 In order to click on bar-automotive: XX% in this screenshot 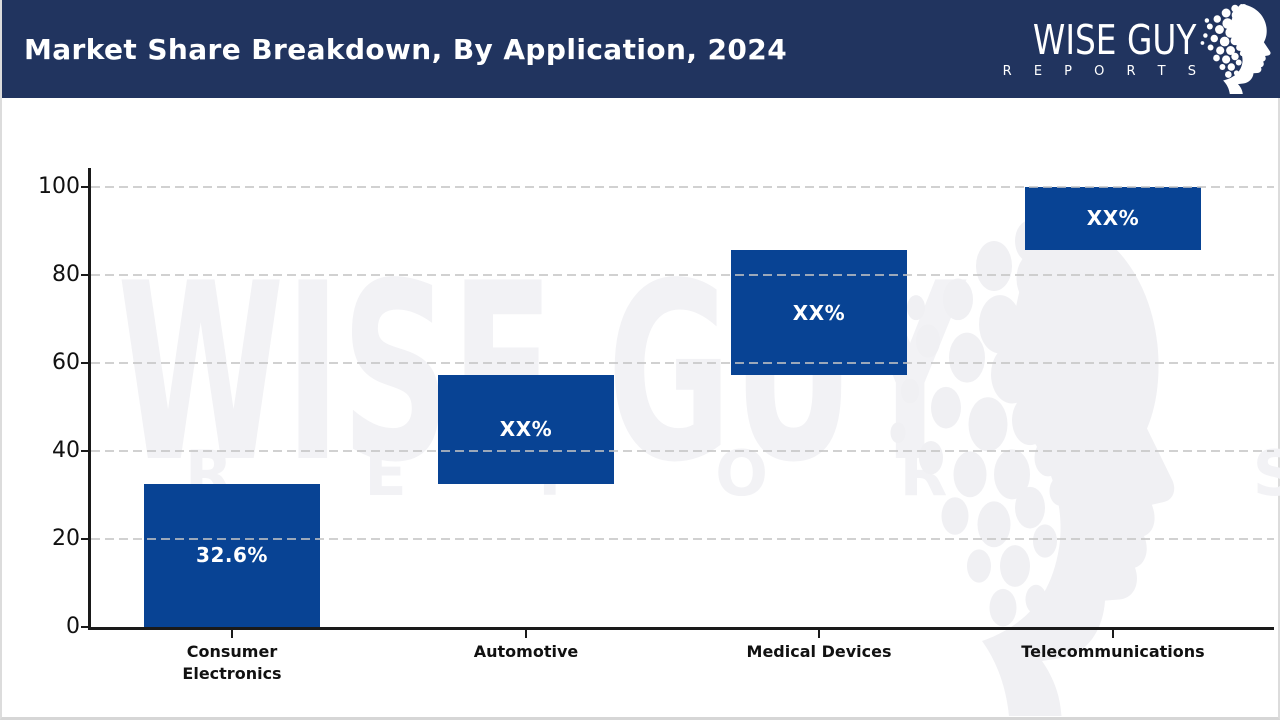, I will do `click(526, 429)`.